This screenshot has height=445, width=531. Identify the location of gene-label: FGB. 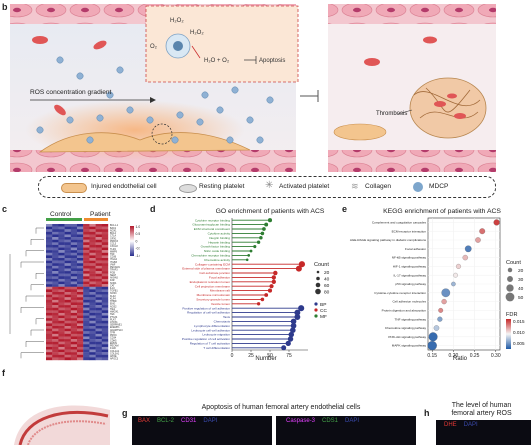
(112, 272).